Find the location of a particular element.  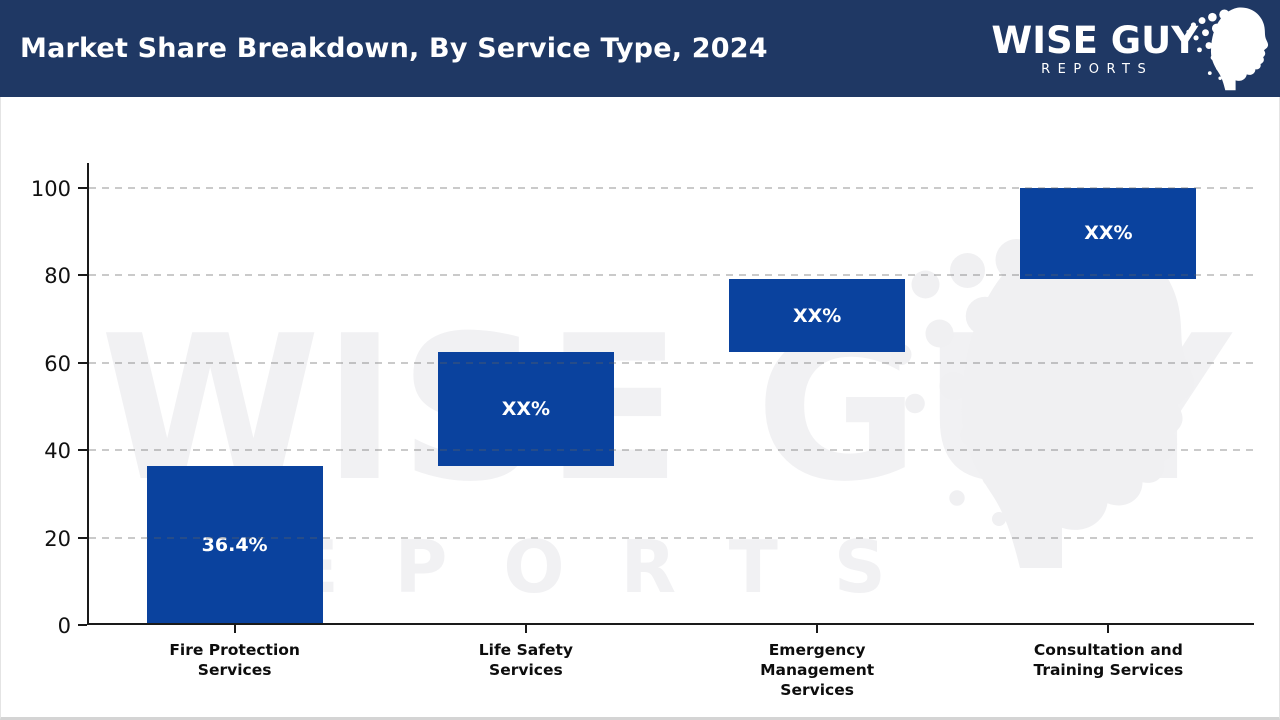

x-axis-line is located at coordinates (670, 624).